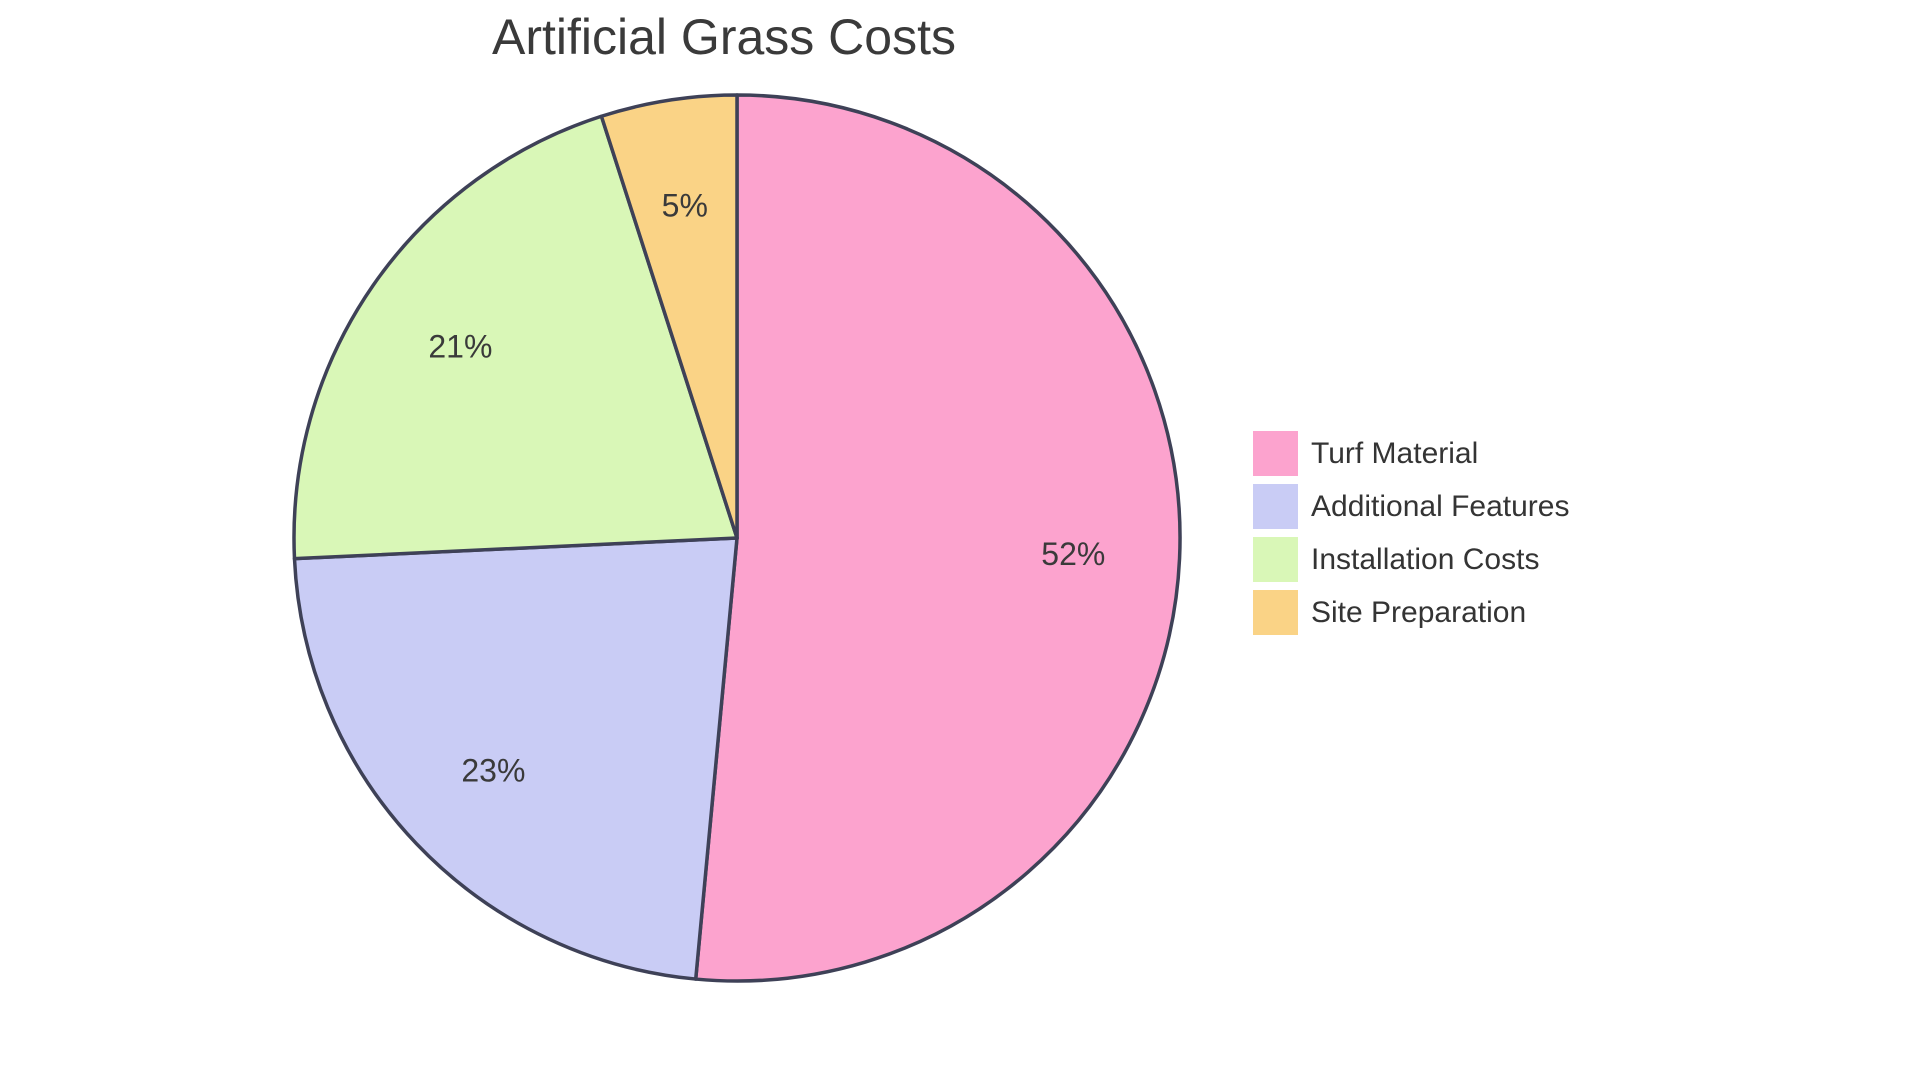 This screenshot has height=1083, width=1920. I want to click on legend-item-installation-costs: Installation Costs, so click(1411, 559).